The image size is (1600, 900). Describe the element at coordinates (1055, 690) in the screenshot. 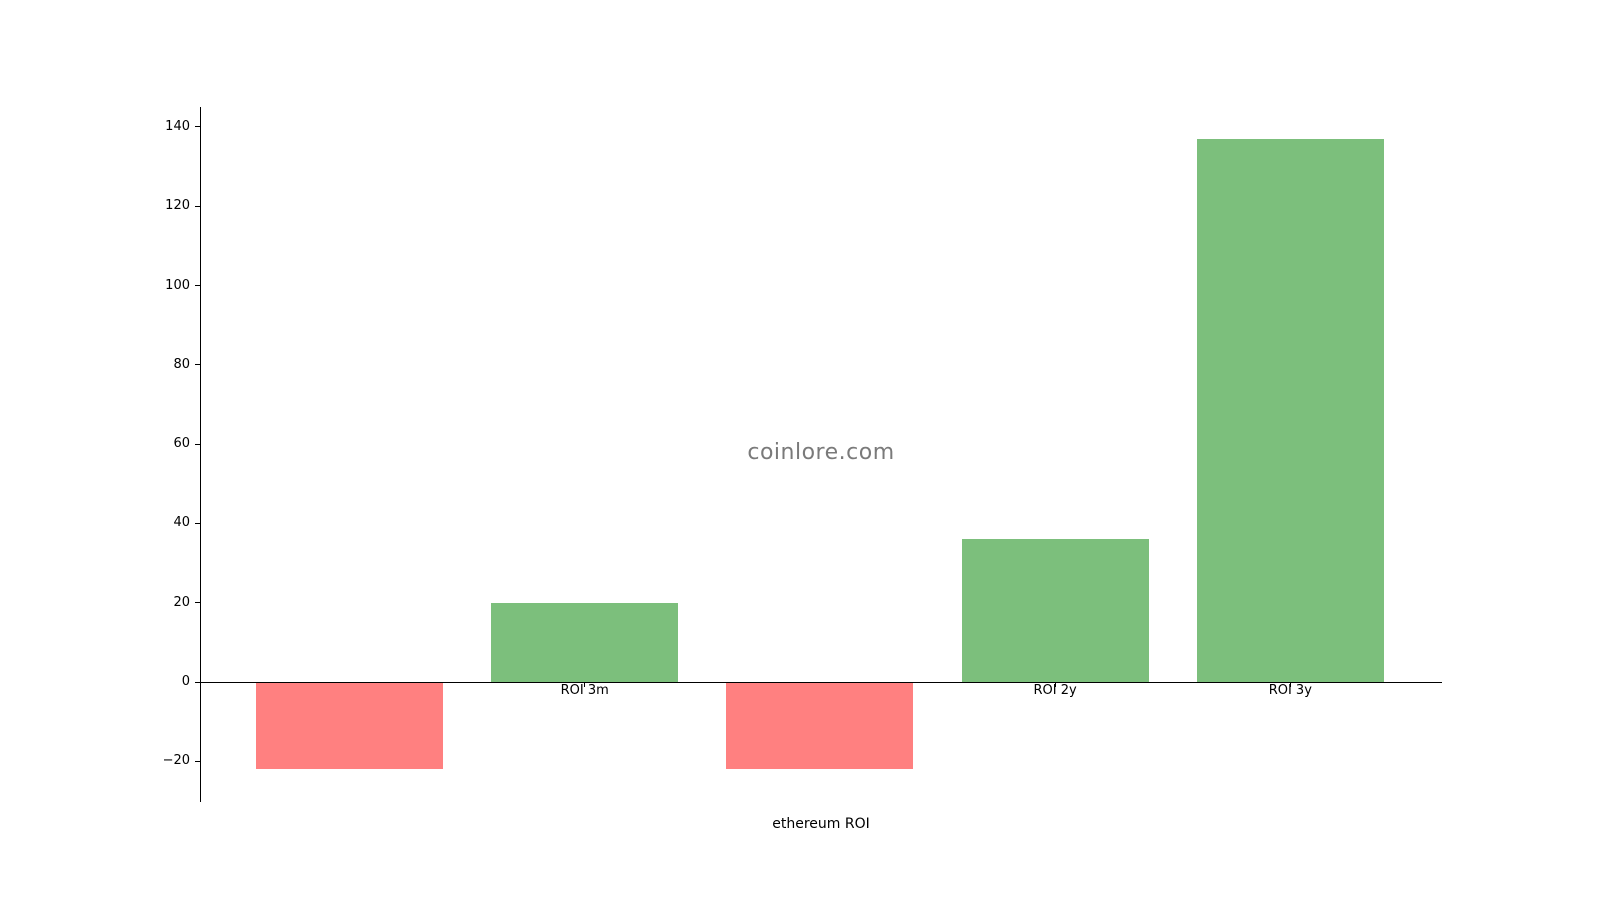

I see `x-tick-label-roi-2y: ROI 2y` at that location.